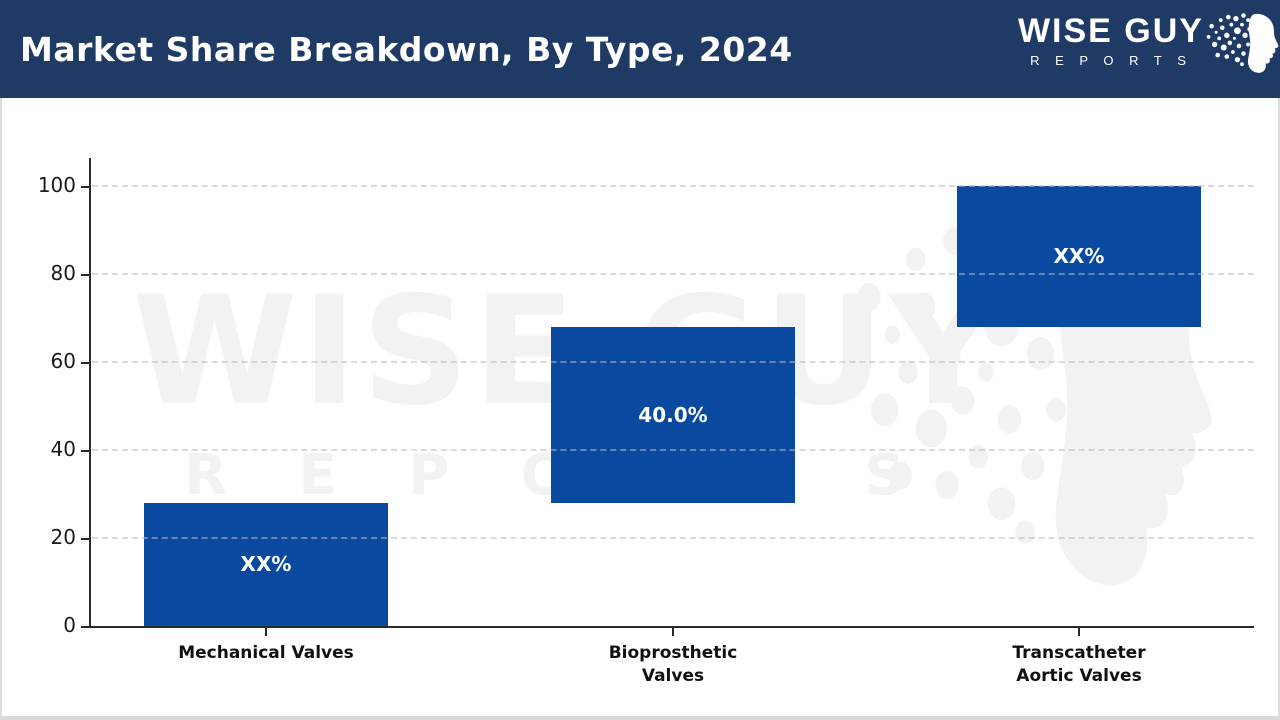 The height and width of the screenshot is (720, 1280). I want to click on y-tick-label: 60, so click(63, 361).